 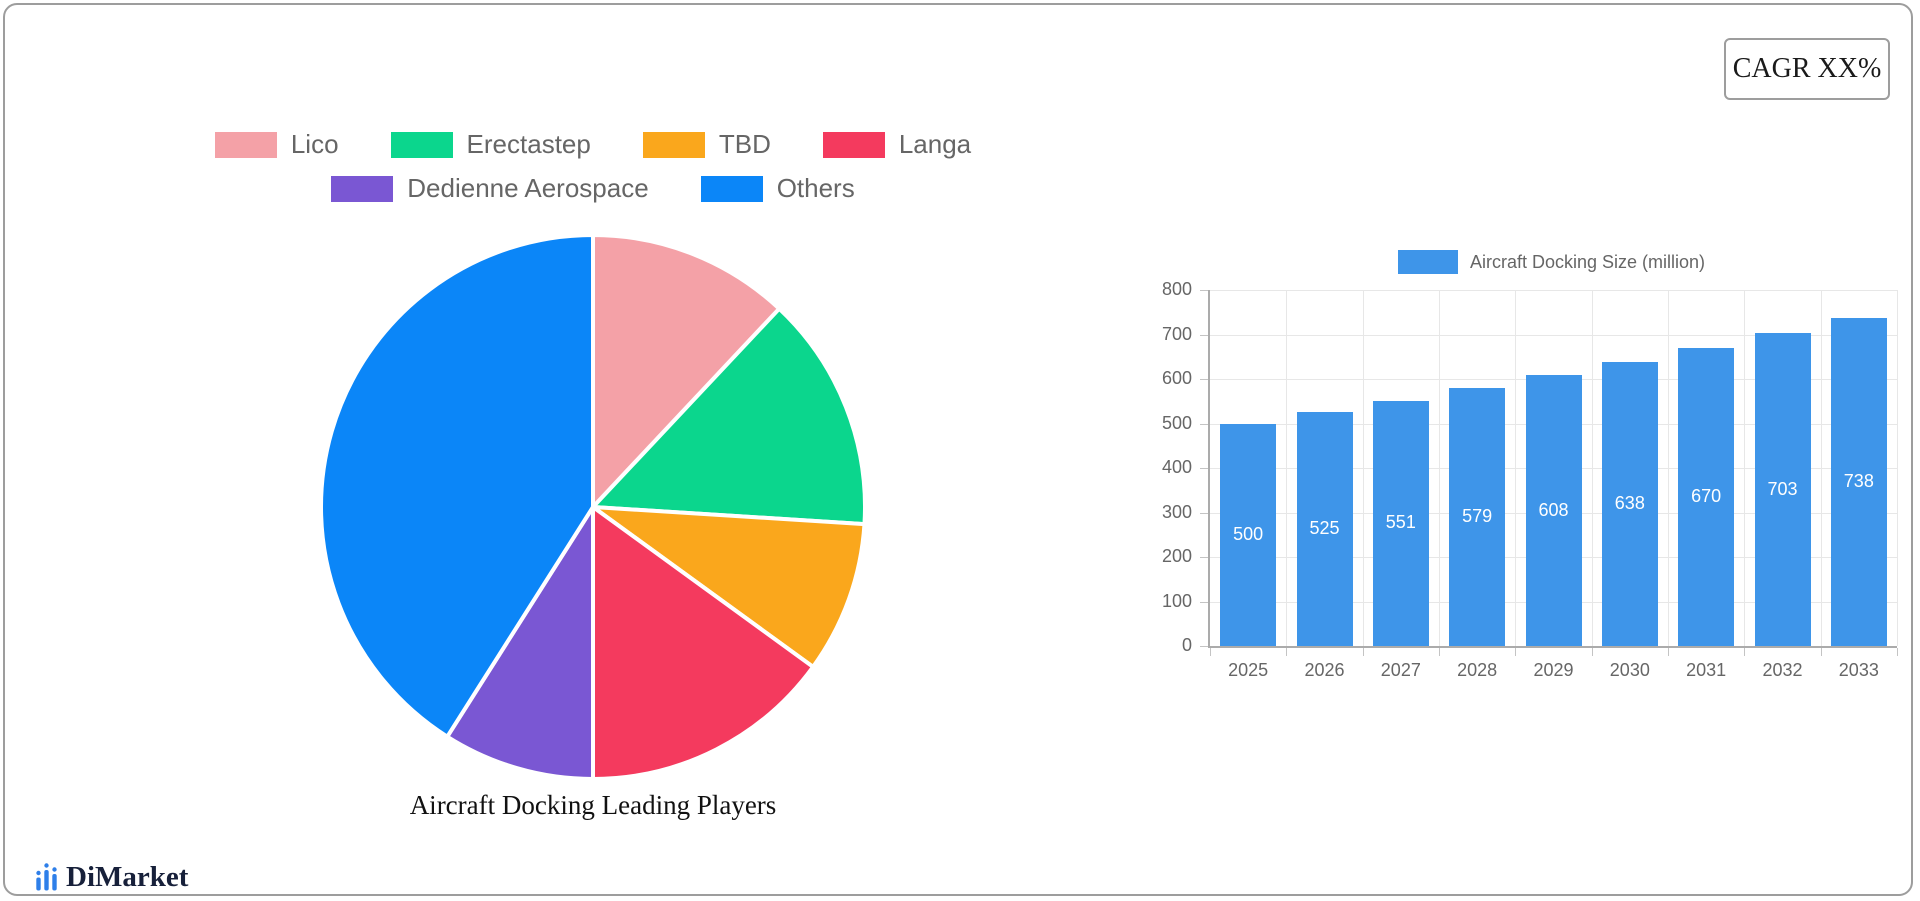 I want to click on x-axis-tick-label: 2030, so click(x=1629, y=670).